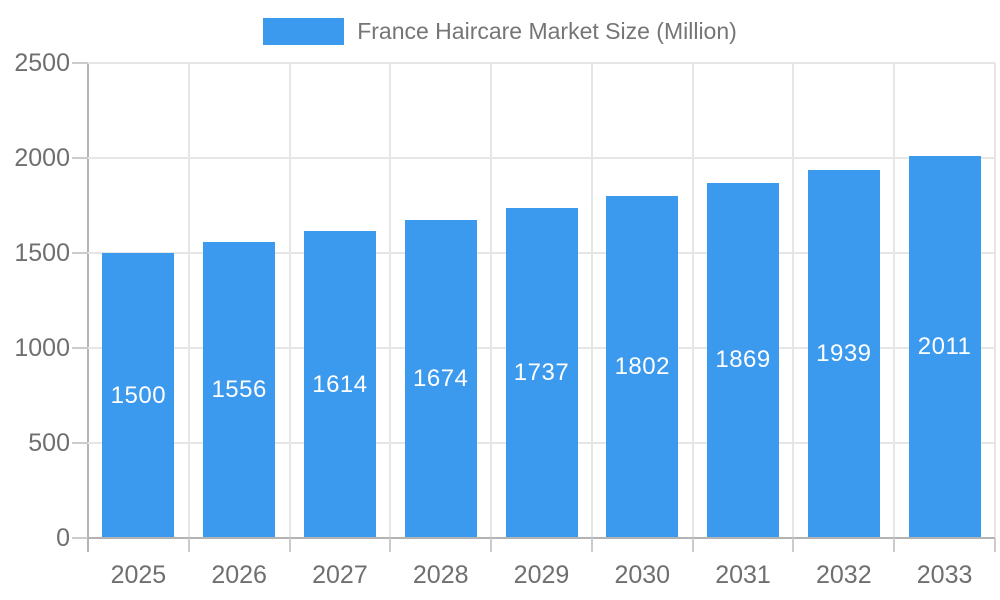 This screenshot has width=1000, height=600. I want to click on bar-value-label-2025: 1500, so click(138, 395).